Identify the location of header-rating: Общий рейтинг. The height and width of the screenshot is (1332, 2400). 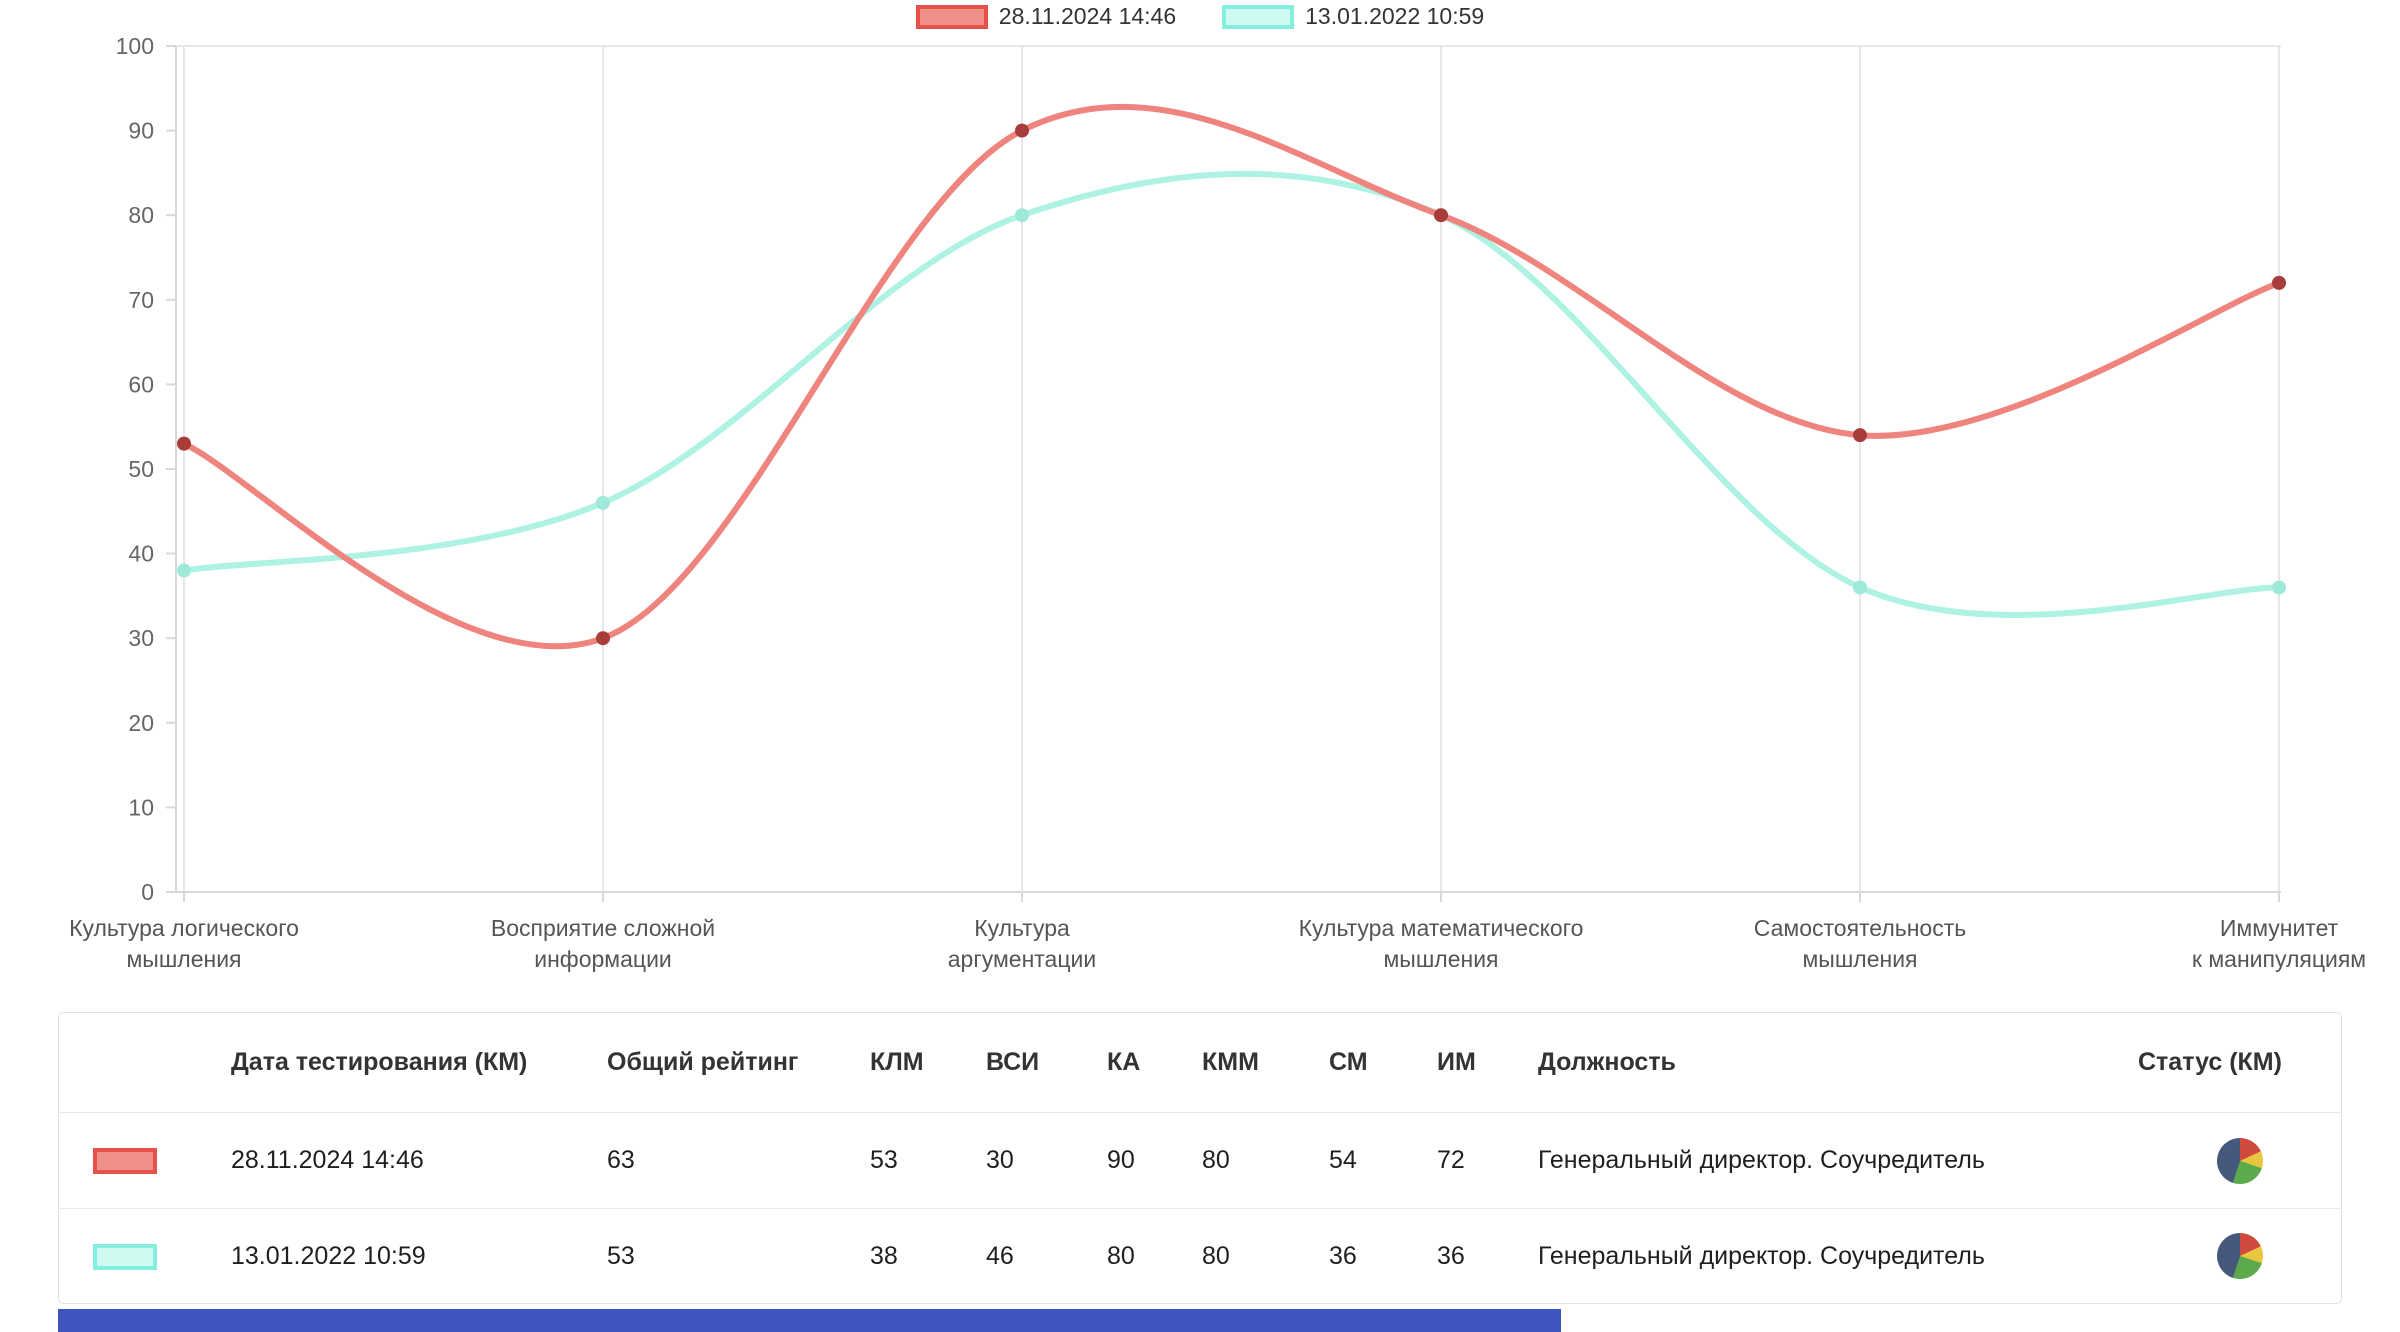
(703, 1062).